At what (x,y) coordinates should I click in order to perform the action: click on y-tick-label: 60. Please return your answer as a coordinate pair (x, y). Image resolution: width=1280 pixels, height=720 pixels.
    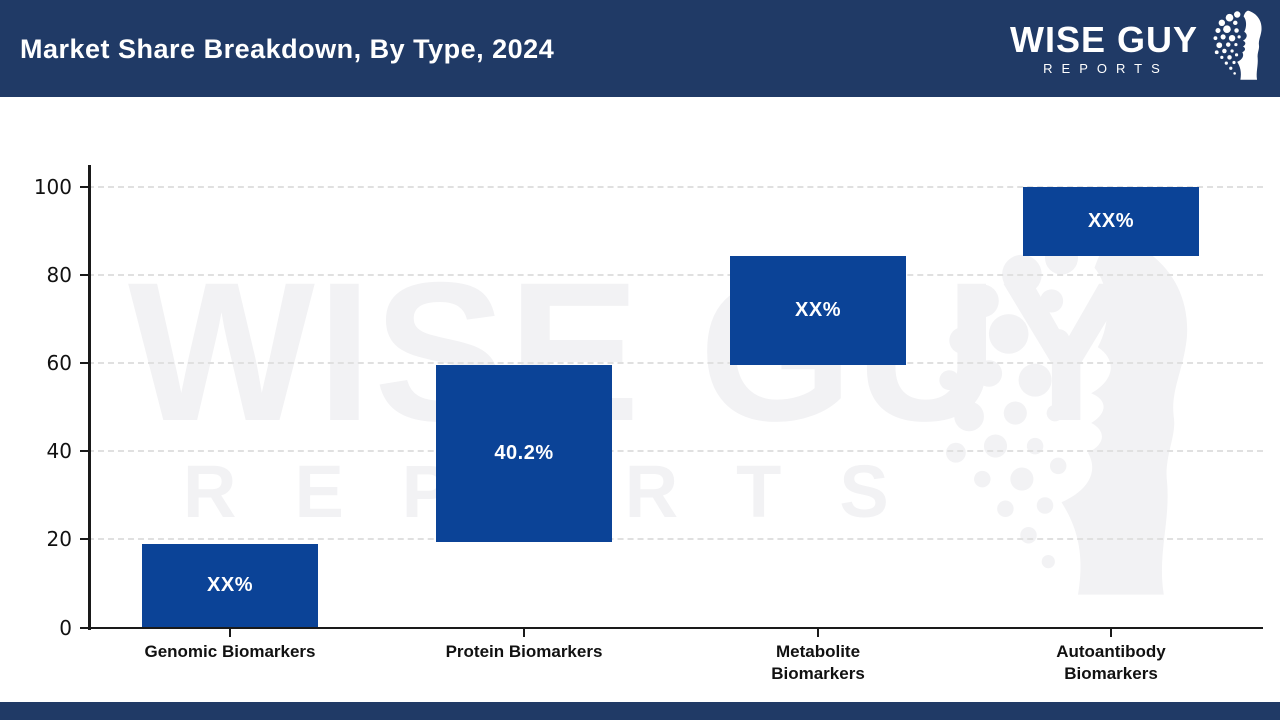
    Looking at the image, I should click on (59, 363).